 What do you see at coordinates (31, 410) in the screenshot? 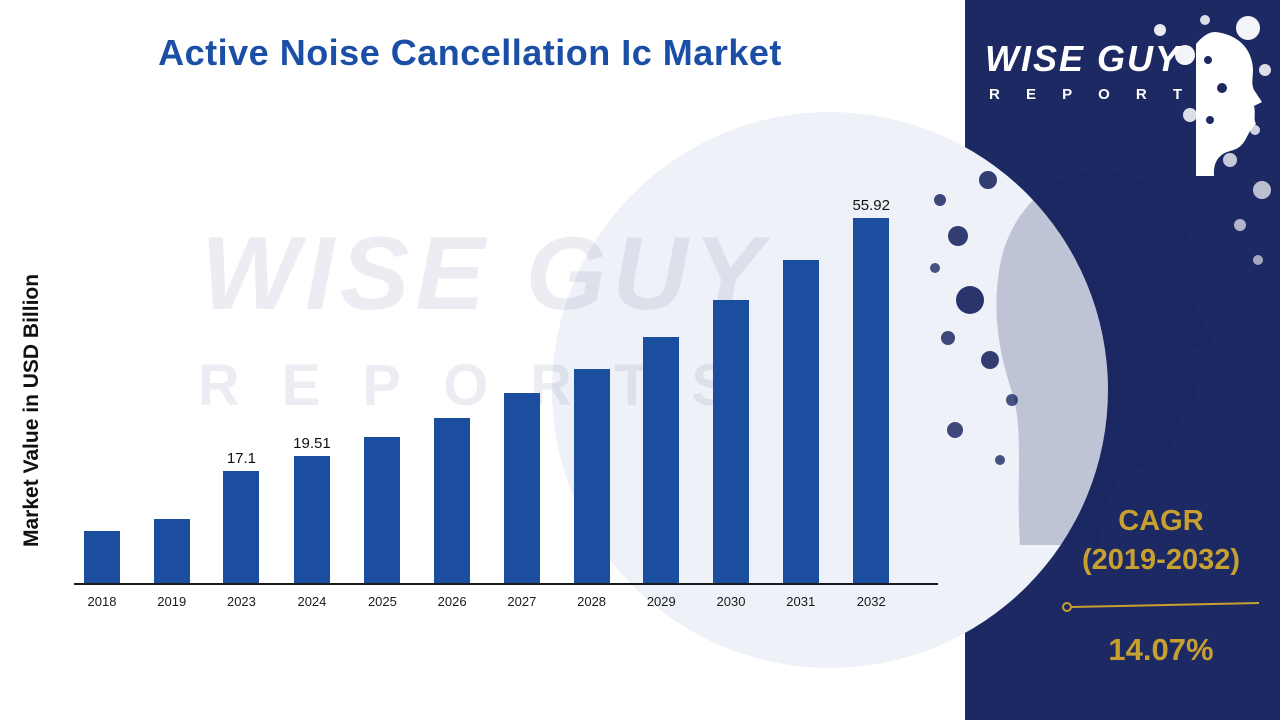
I see `y-axis-label: Market Value in USD Billion` at bounding box center [31, 410].